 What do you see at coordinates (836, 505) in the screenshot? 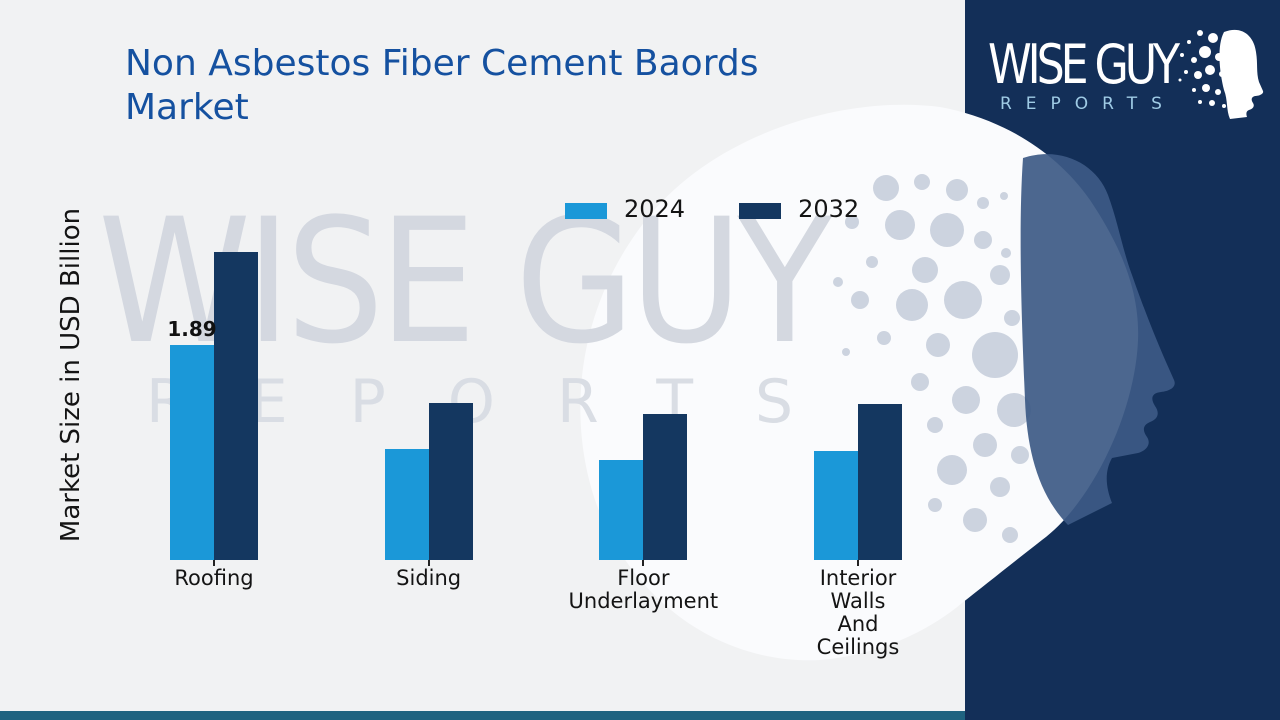
I see `bar-2024-interior-walls-and-ceilings` at bounding box center [836, 505].